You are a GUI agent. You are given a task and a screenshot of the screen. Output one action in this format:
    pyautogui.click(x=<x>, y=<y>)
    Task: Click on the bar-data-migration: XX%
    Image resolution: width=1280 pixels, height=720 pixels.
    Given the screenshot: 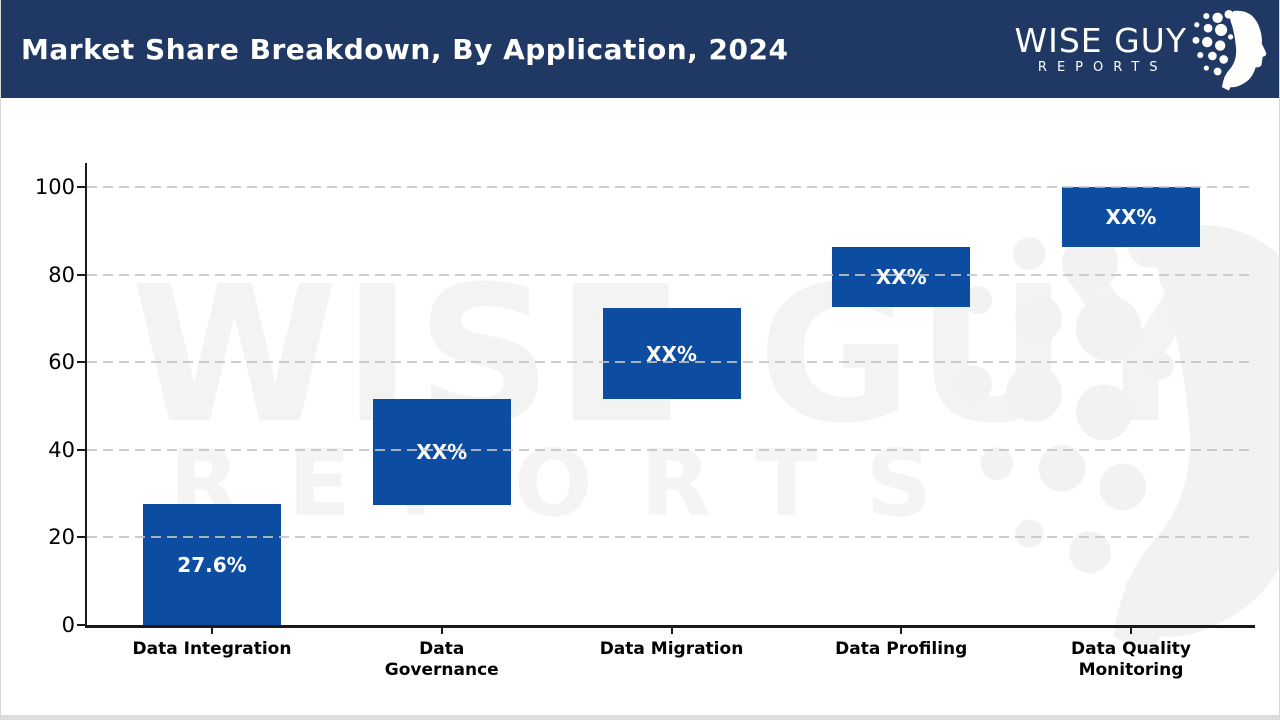 What is the action you would take?
    pyautogui.click(x=671, y=354)
    